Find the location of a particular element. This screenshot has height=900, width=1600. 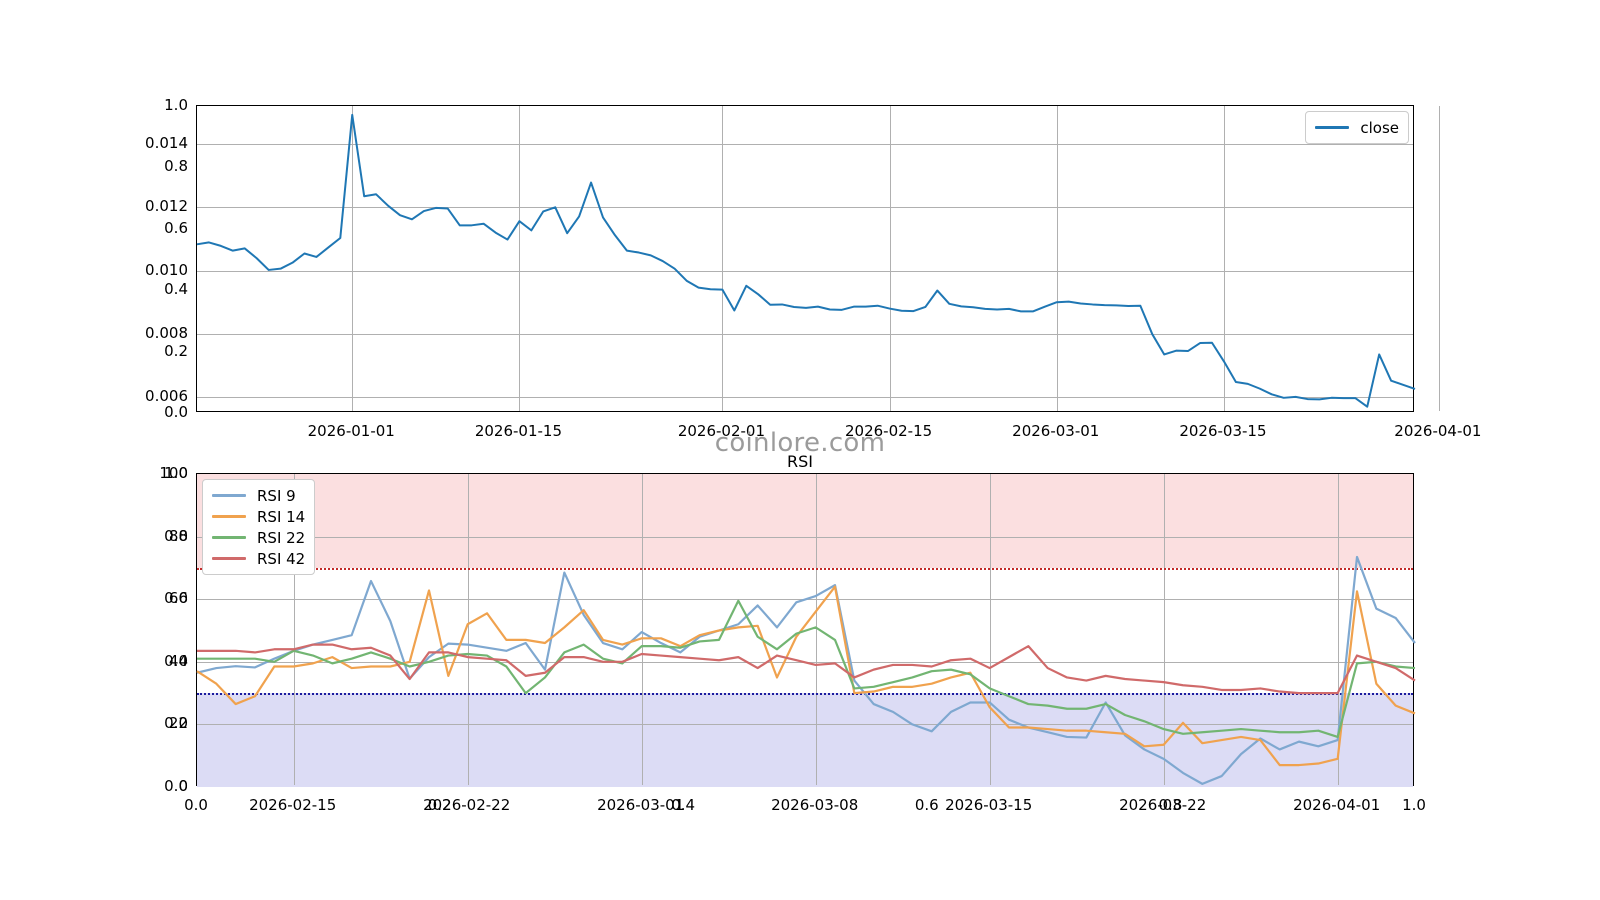

price-legend: close is located at coordinates (1357, 127).